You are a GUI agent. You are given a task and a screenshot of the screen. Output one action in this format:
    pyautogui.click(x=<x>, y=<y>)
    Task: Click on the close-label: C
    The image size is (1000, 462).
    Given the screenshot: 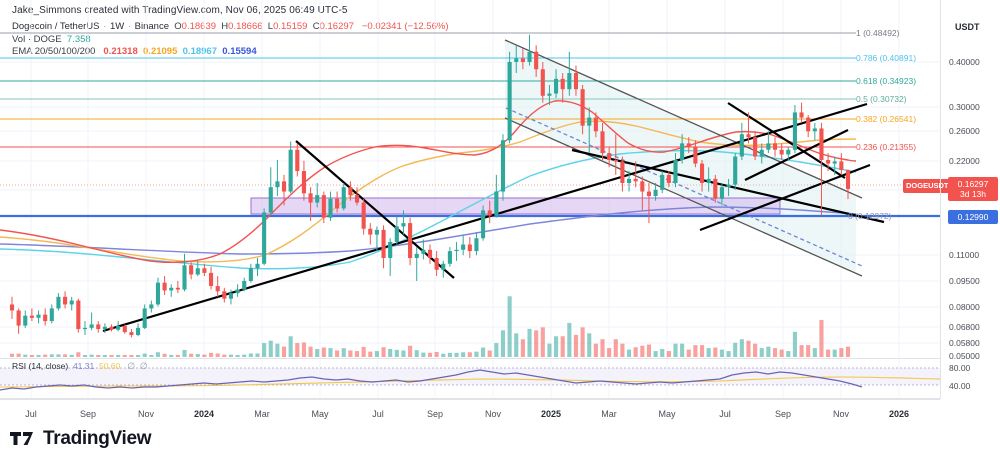 What is the action you would take?
    pyautogui.click(x=316, y=26)
    